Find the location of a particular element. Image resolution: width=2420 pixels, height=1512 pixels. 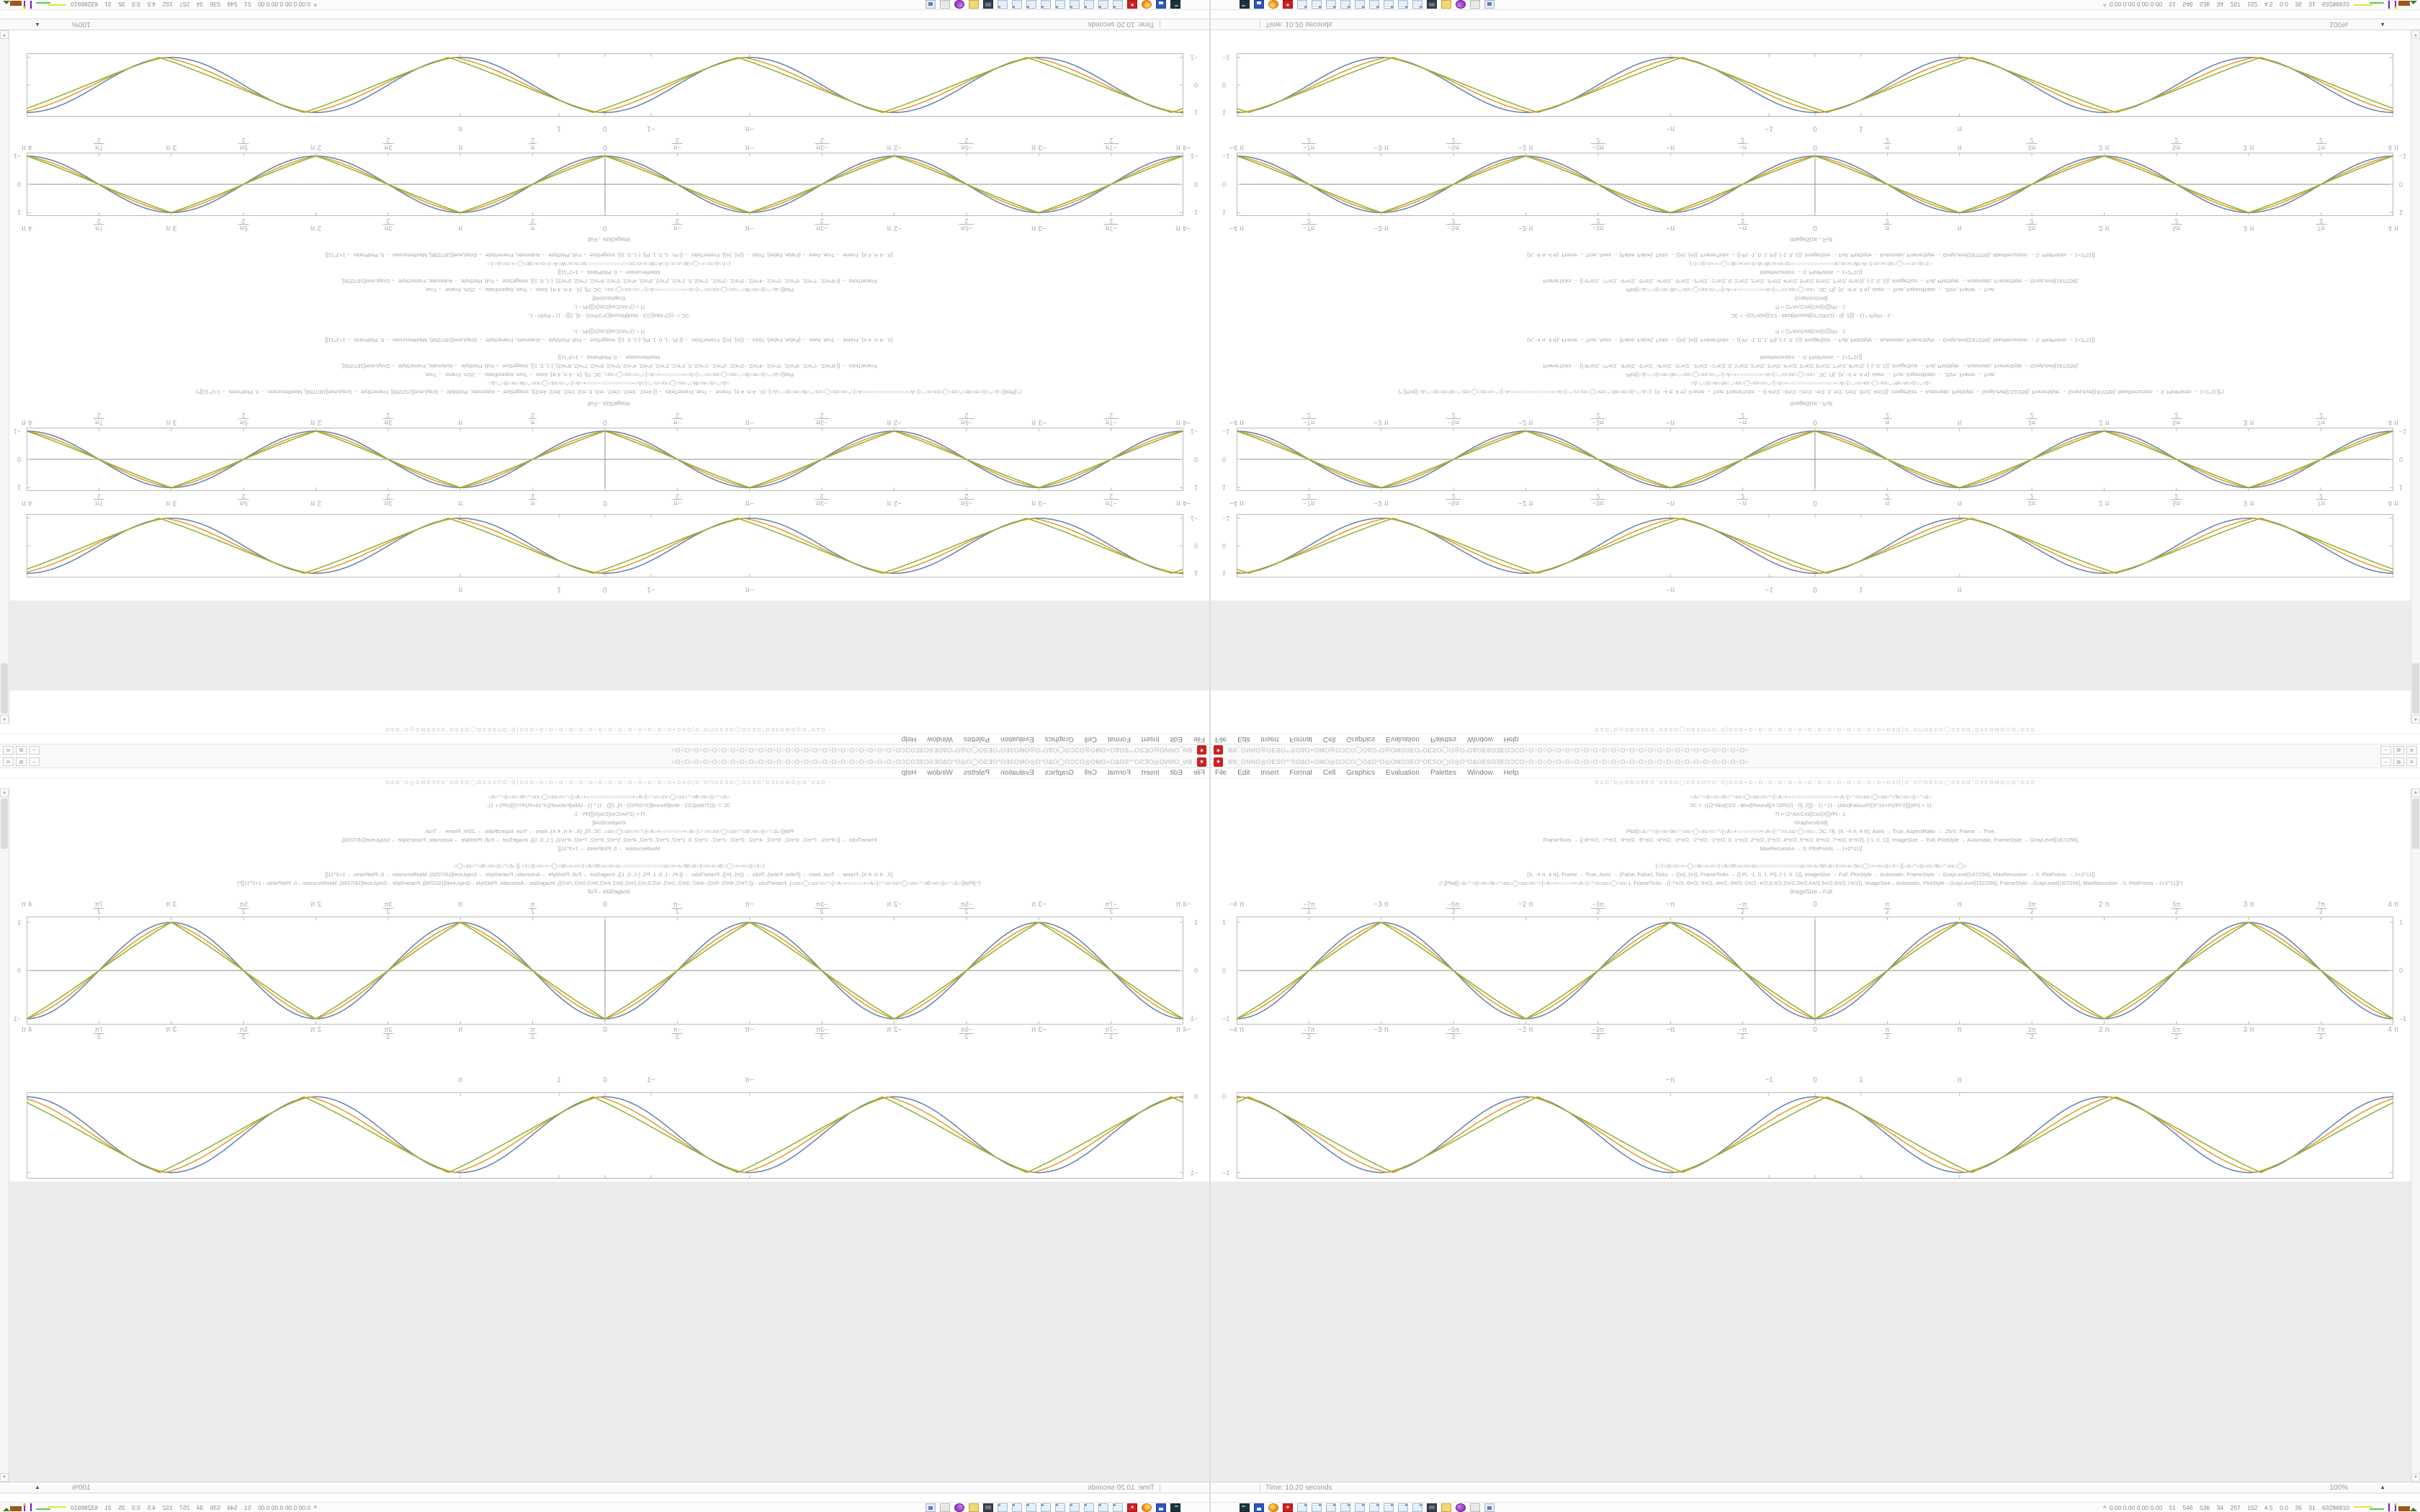

menu-item-edit: Edit is located at coordinates (1176, 739).